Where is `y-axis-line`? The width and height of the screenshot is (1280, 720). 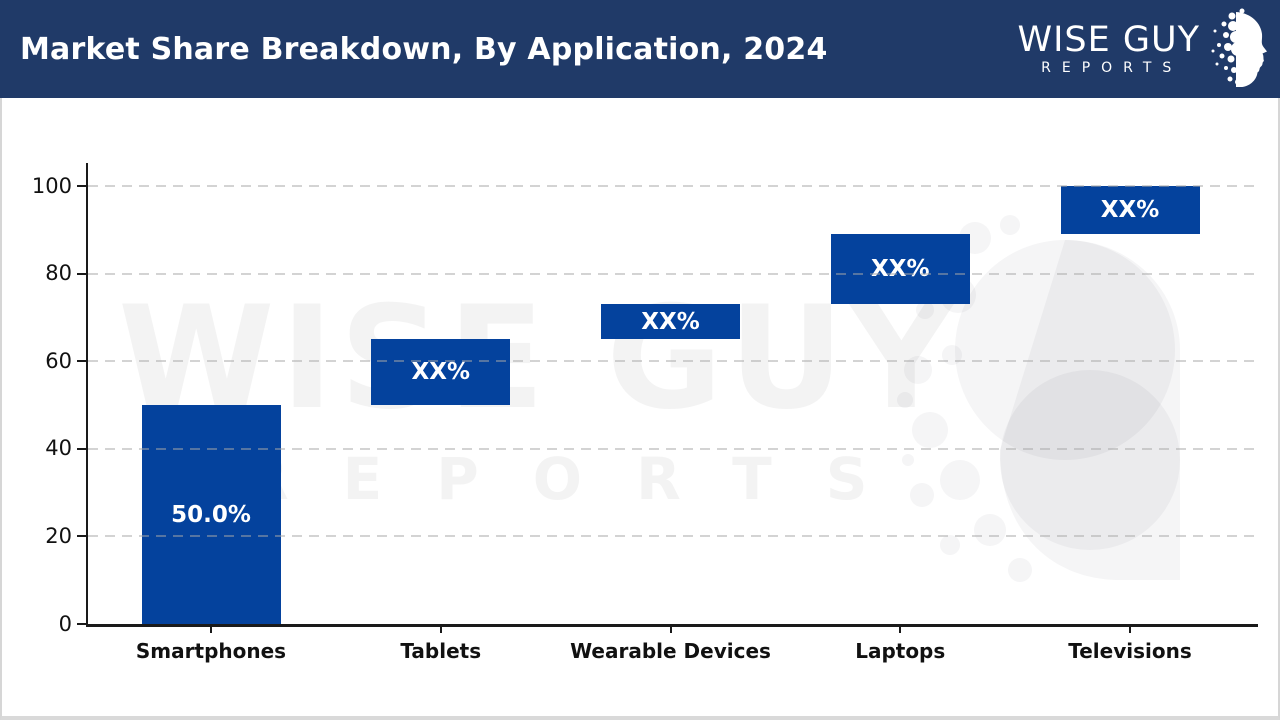
y-axis-line is located at coordinates (87, 393).